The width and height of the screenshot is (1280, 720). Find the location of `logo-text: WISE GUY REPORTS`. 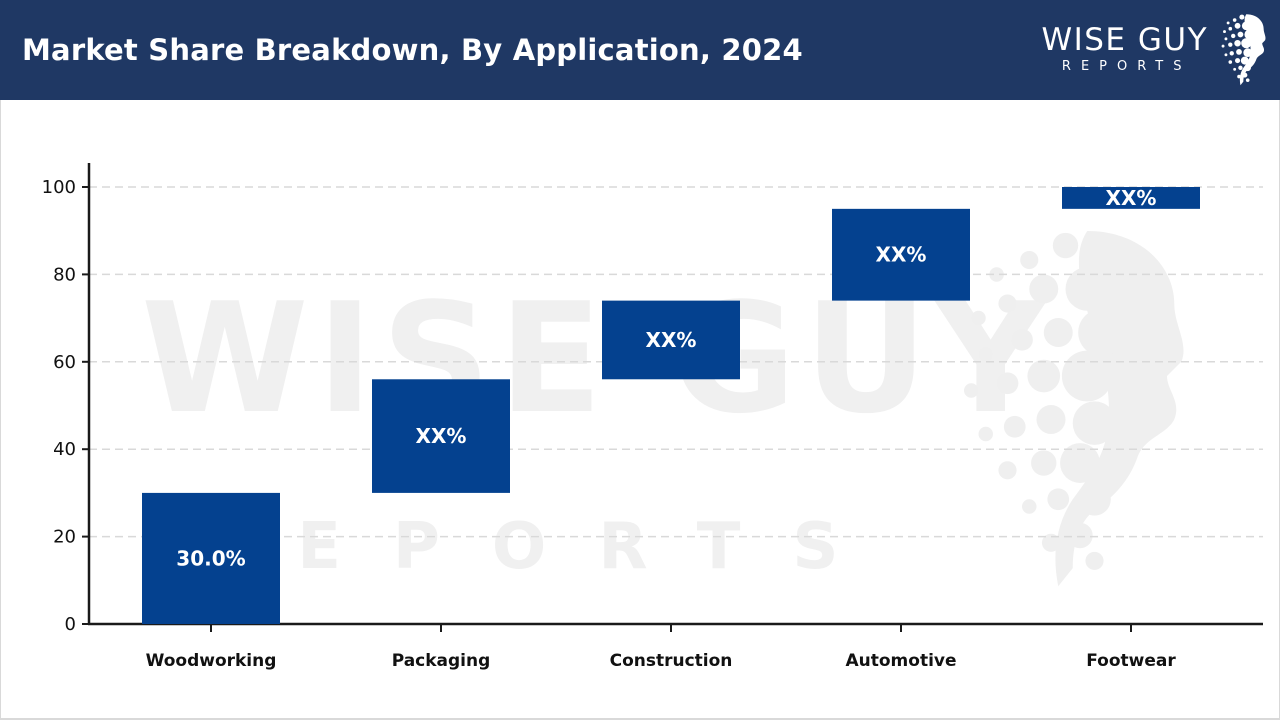

logo-text: WISE GUY REPORTS is located at coordinates (1124, 49).